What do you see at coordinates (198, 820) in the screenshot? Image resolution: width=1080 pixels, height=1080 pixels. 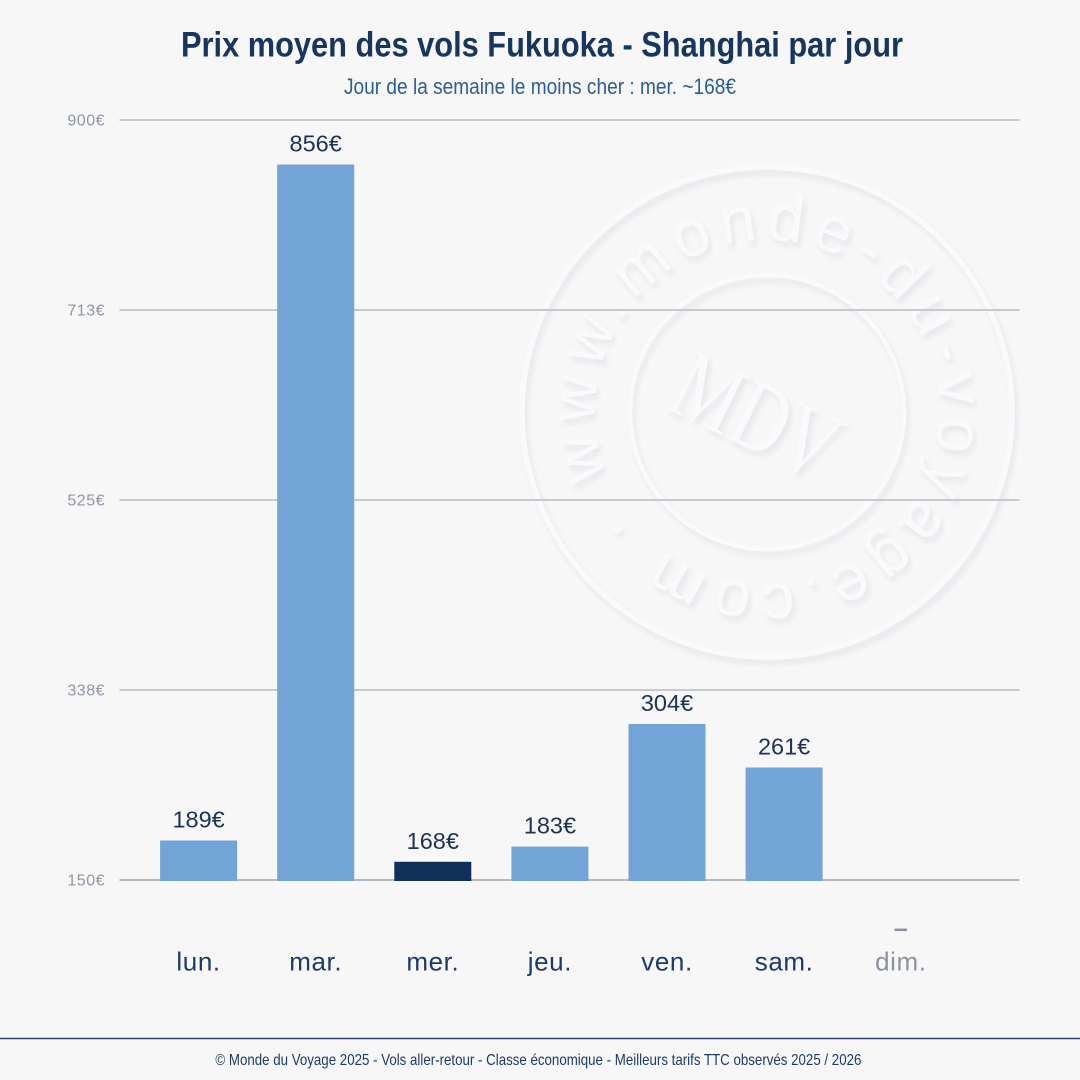 I see `svg-text: 189€` at bounding box center [198, 820].